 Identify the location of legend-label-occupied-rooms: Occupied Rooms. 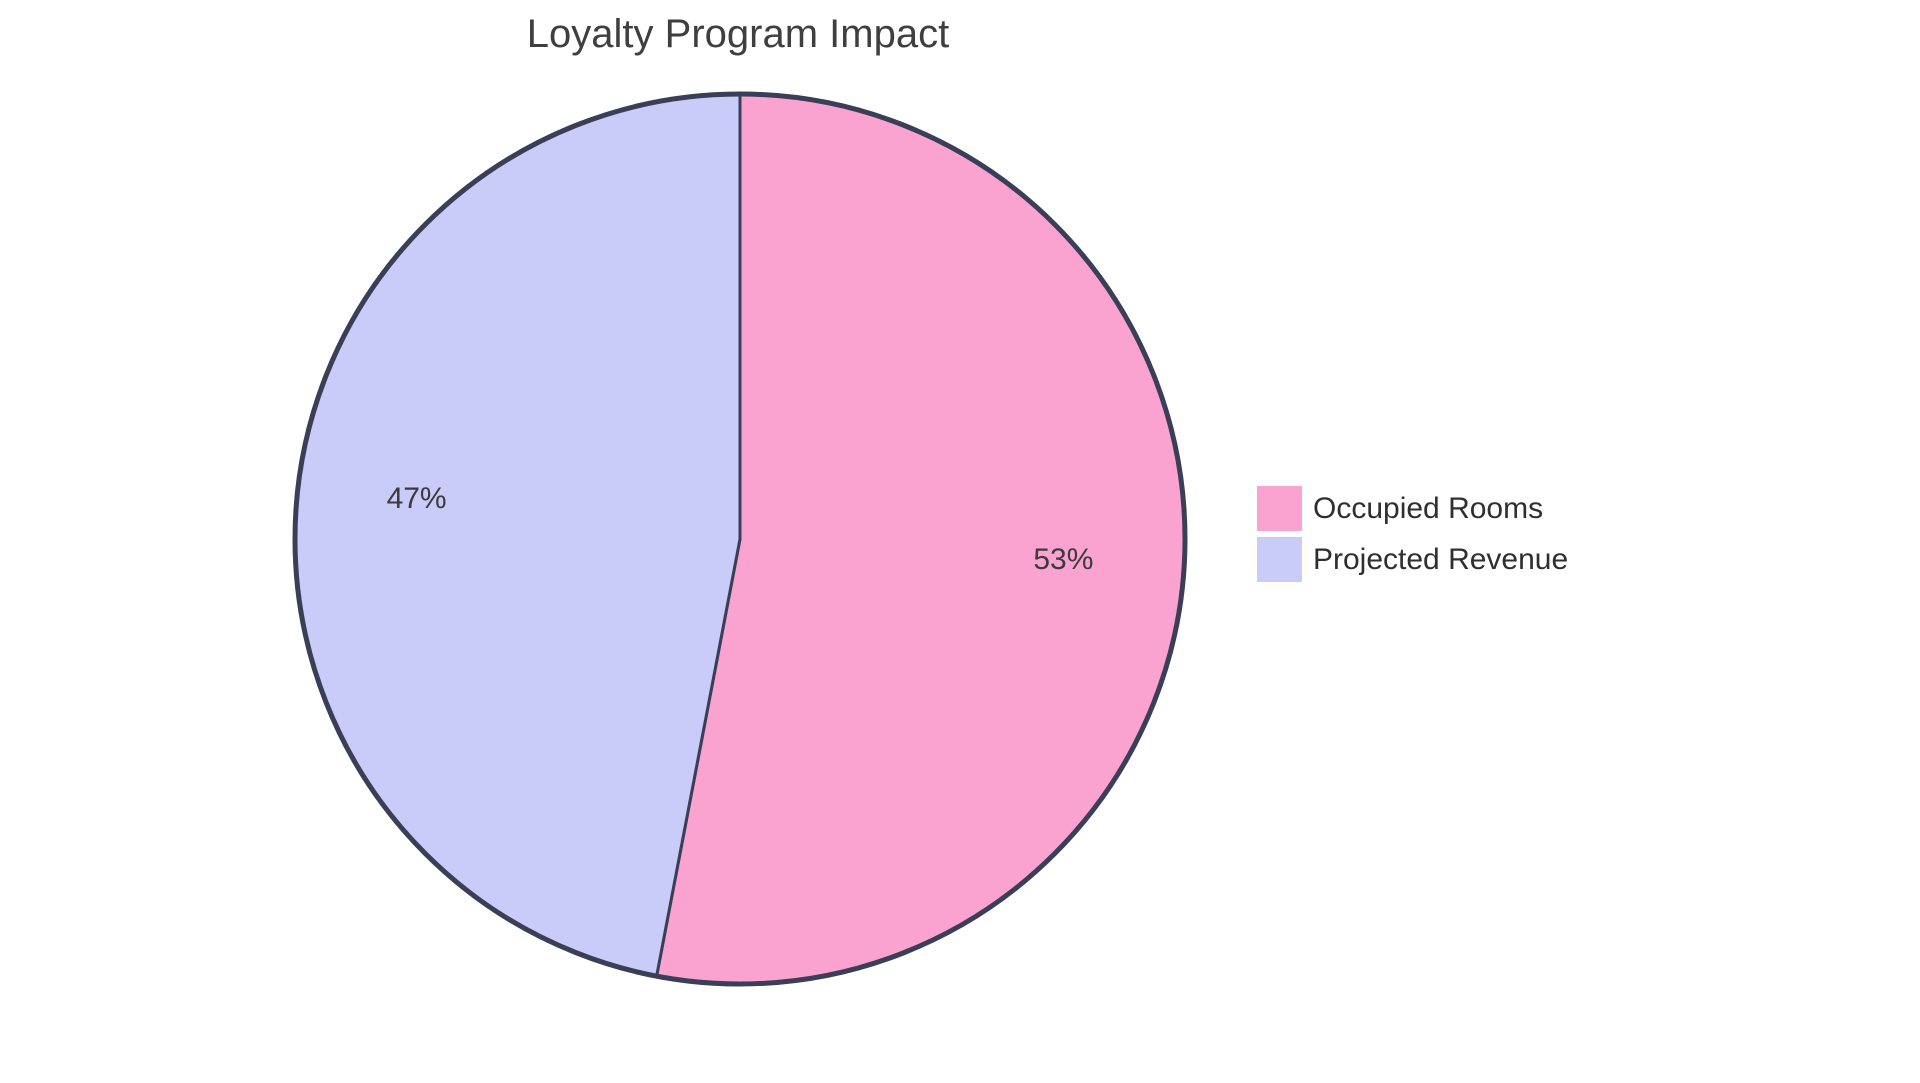
(1428, 508).